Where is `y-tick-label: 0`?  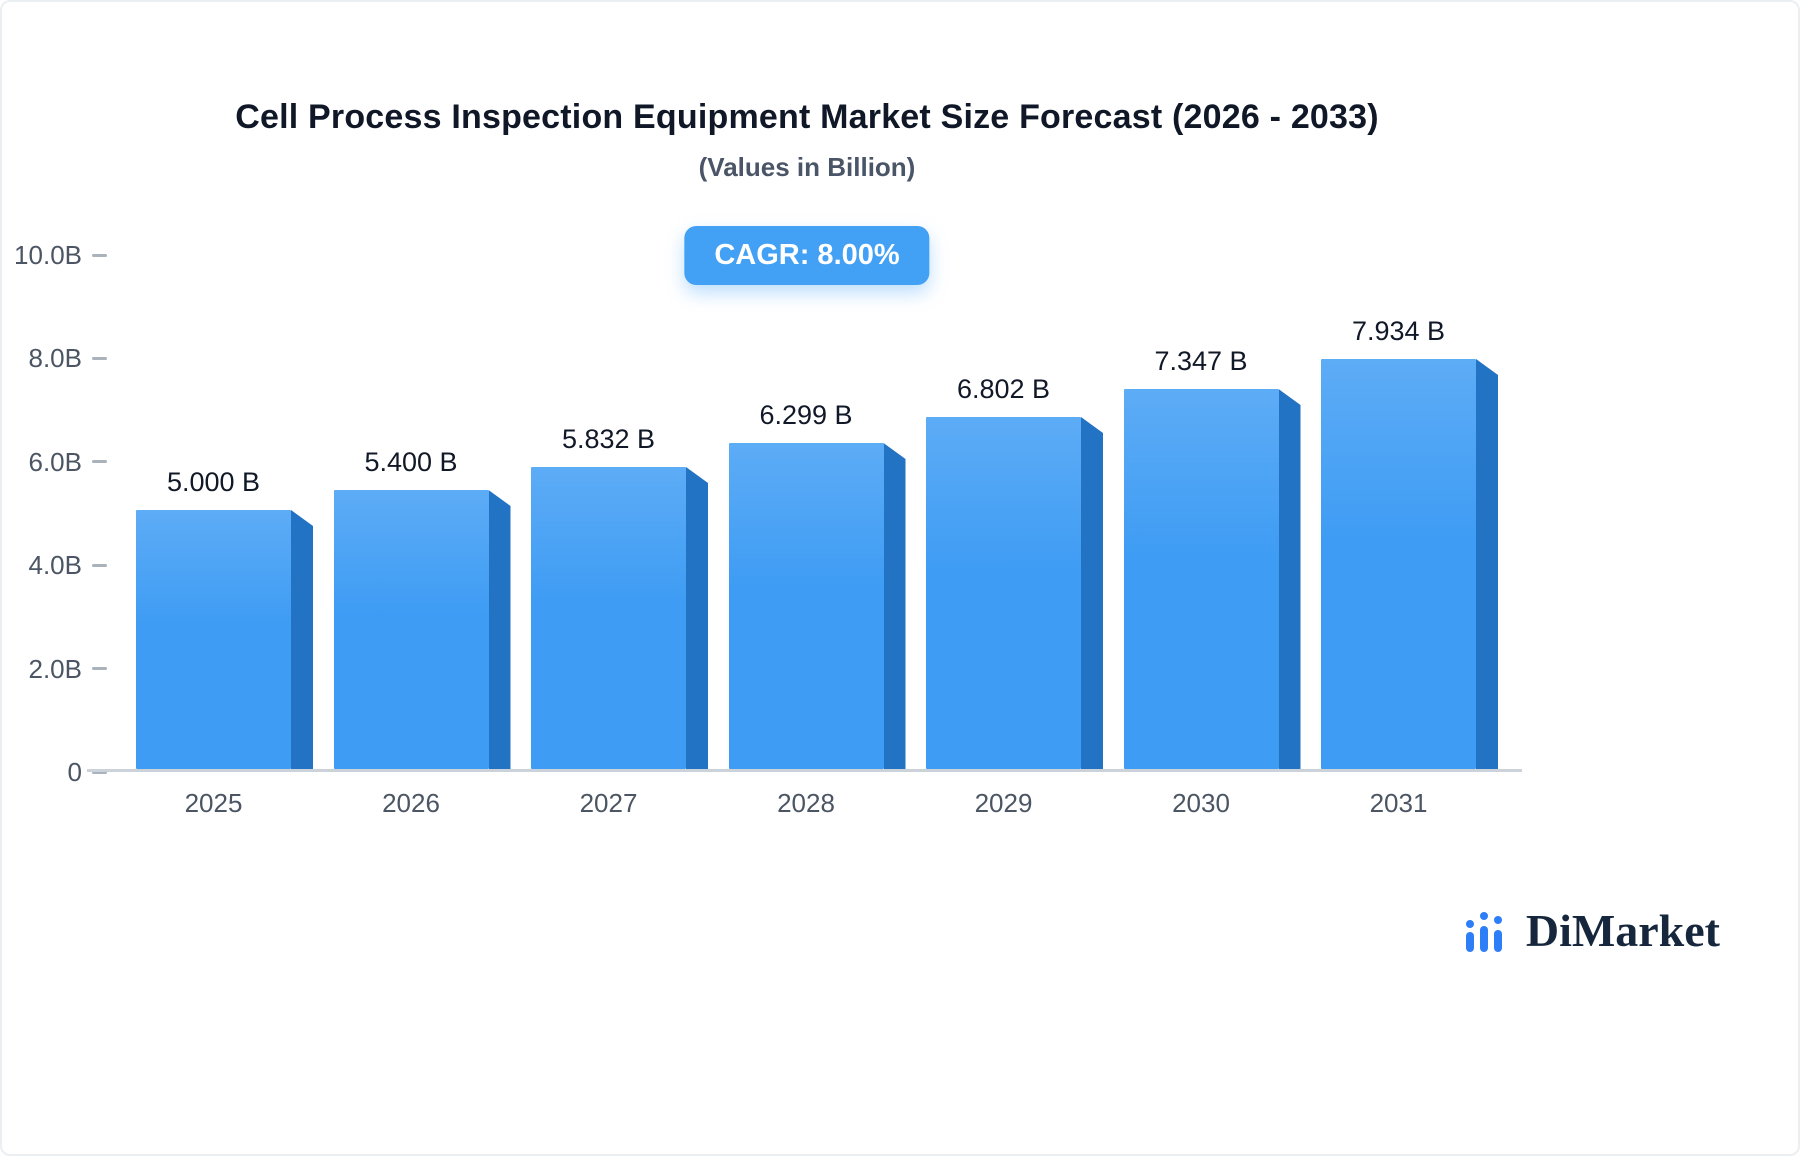 y-tick-label: 0 is located at coordinates (74, 772).